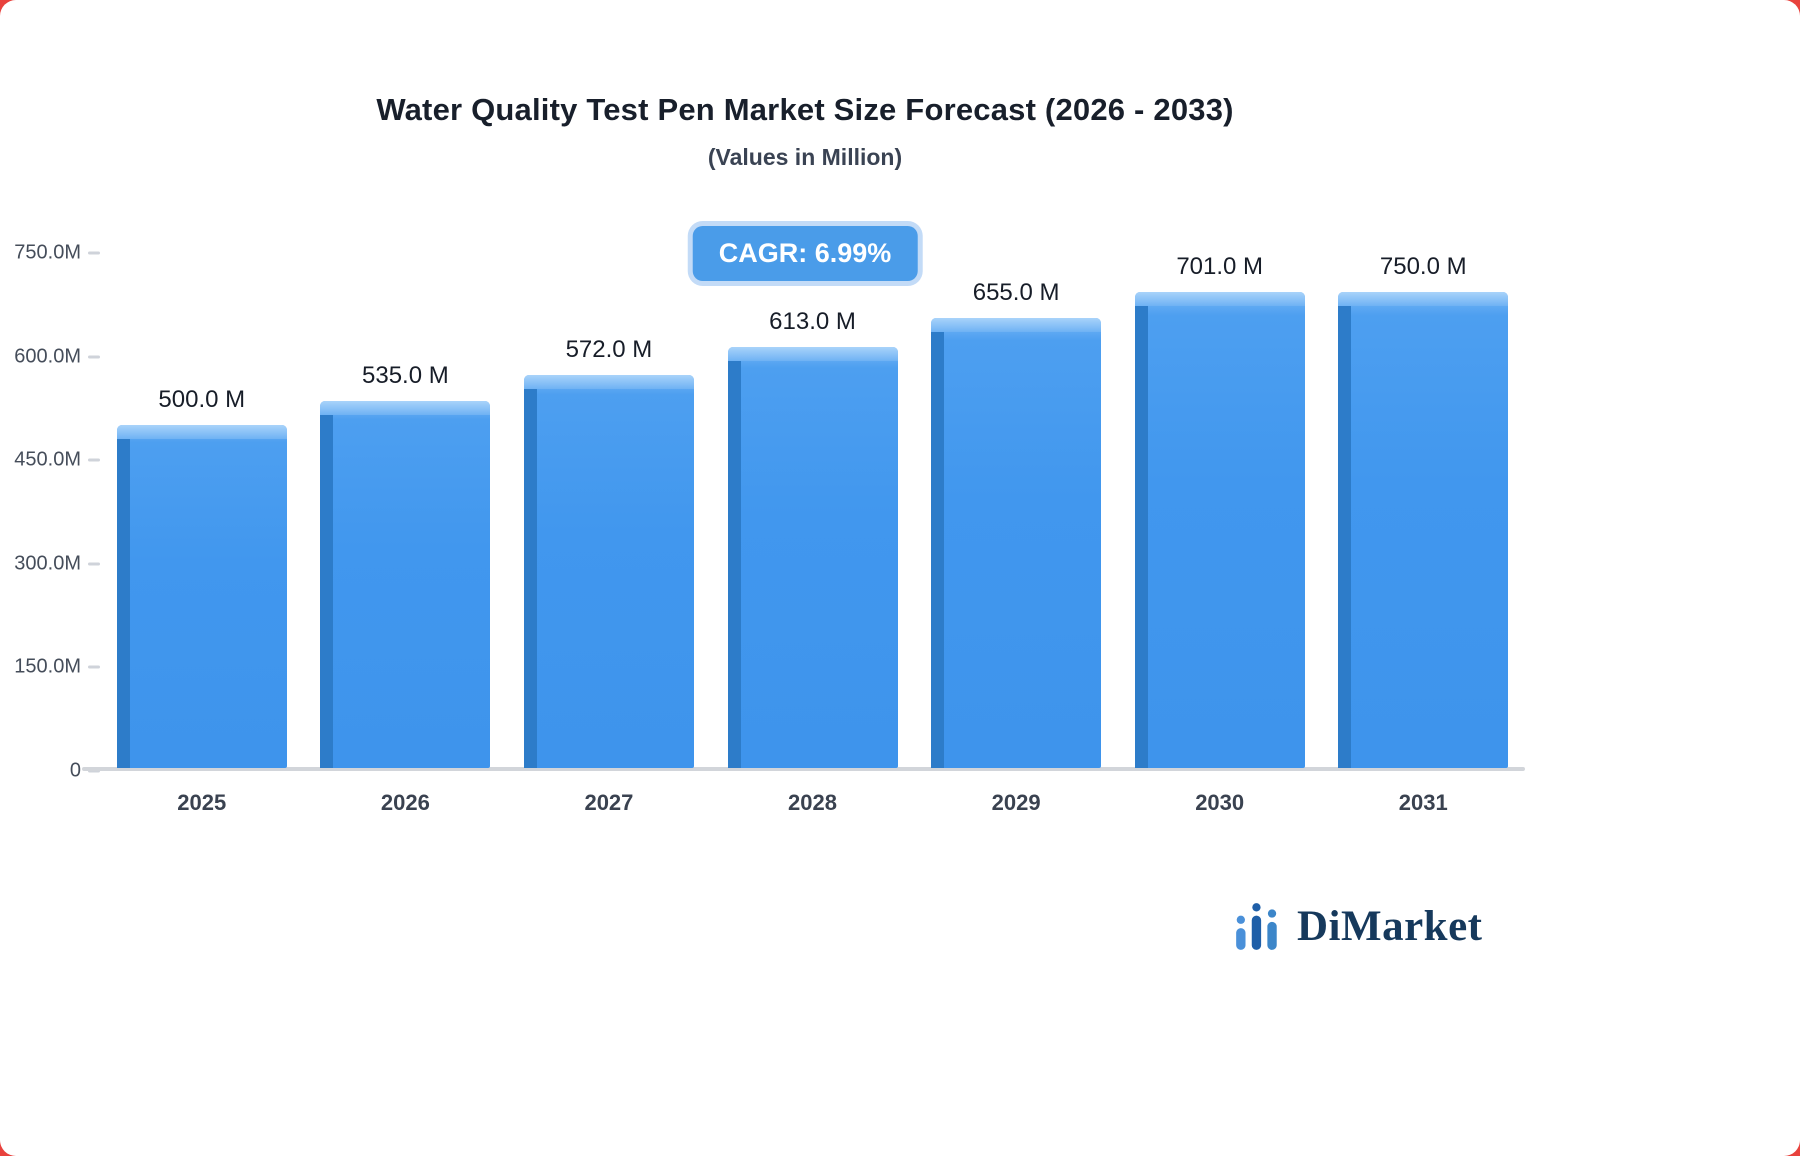 The image size is (1800, 1156). I want to click on logo-text: DiMarket, so click(1390, 926).